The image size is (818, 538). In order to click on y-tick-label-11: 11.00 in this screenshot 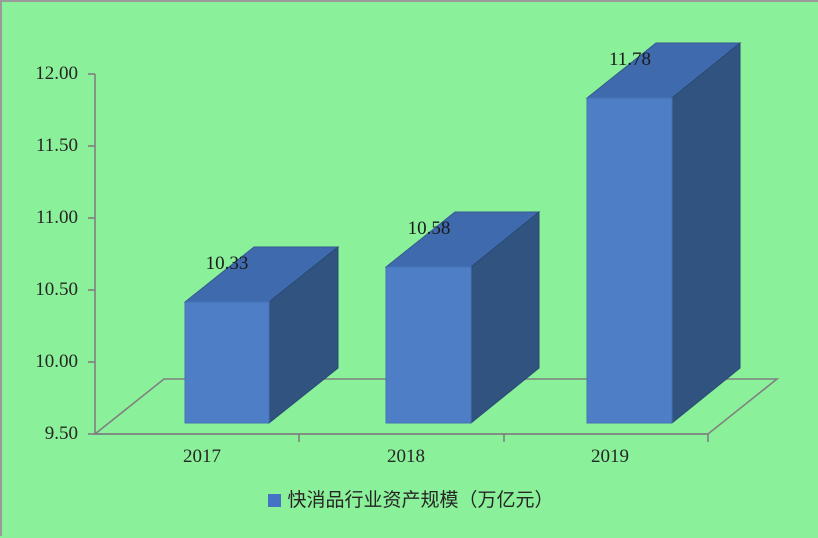, I will do `click(56, 217)`.